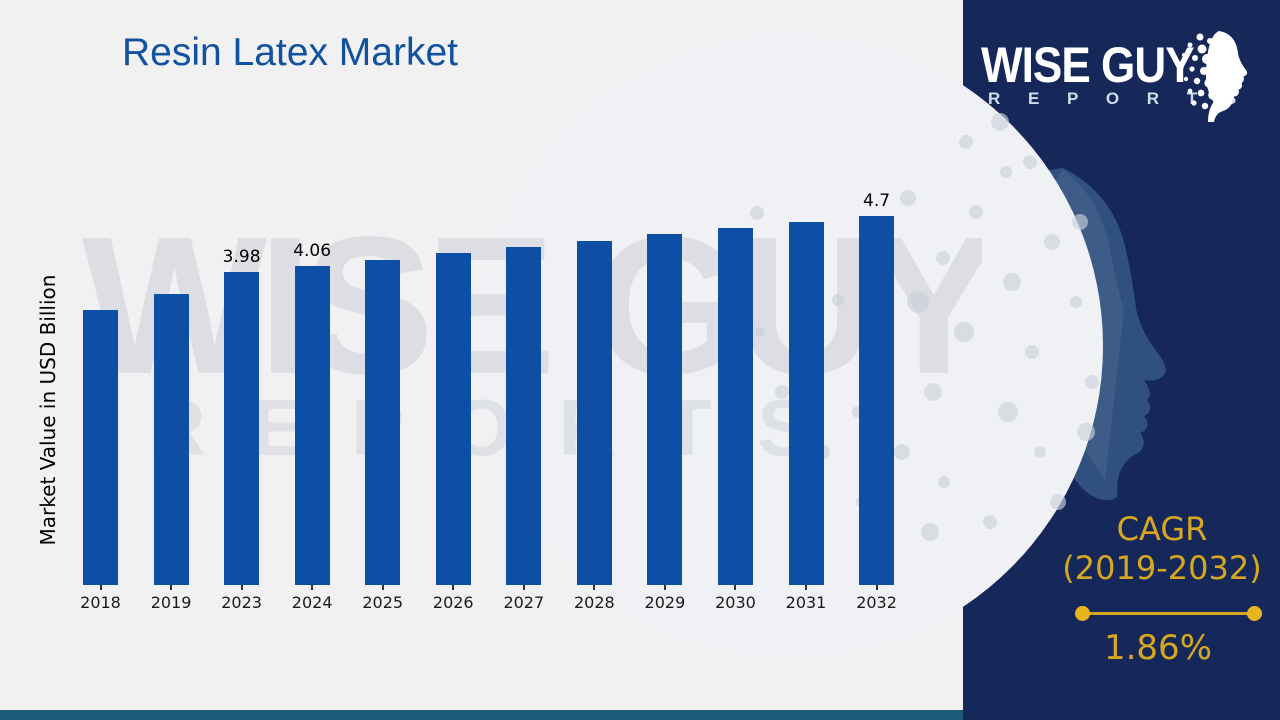  Describe the element at coordinates (877, 400) in the screenshot. I see `bar-2032` at that location.